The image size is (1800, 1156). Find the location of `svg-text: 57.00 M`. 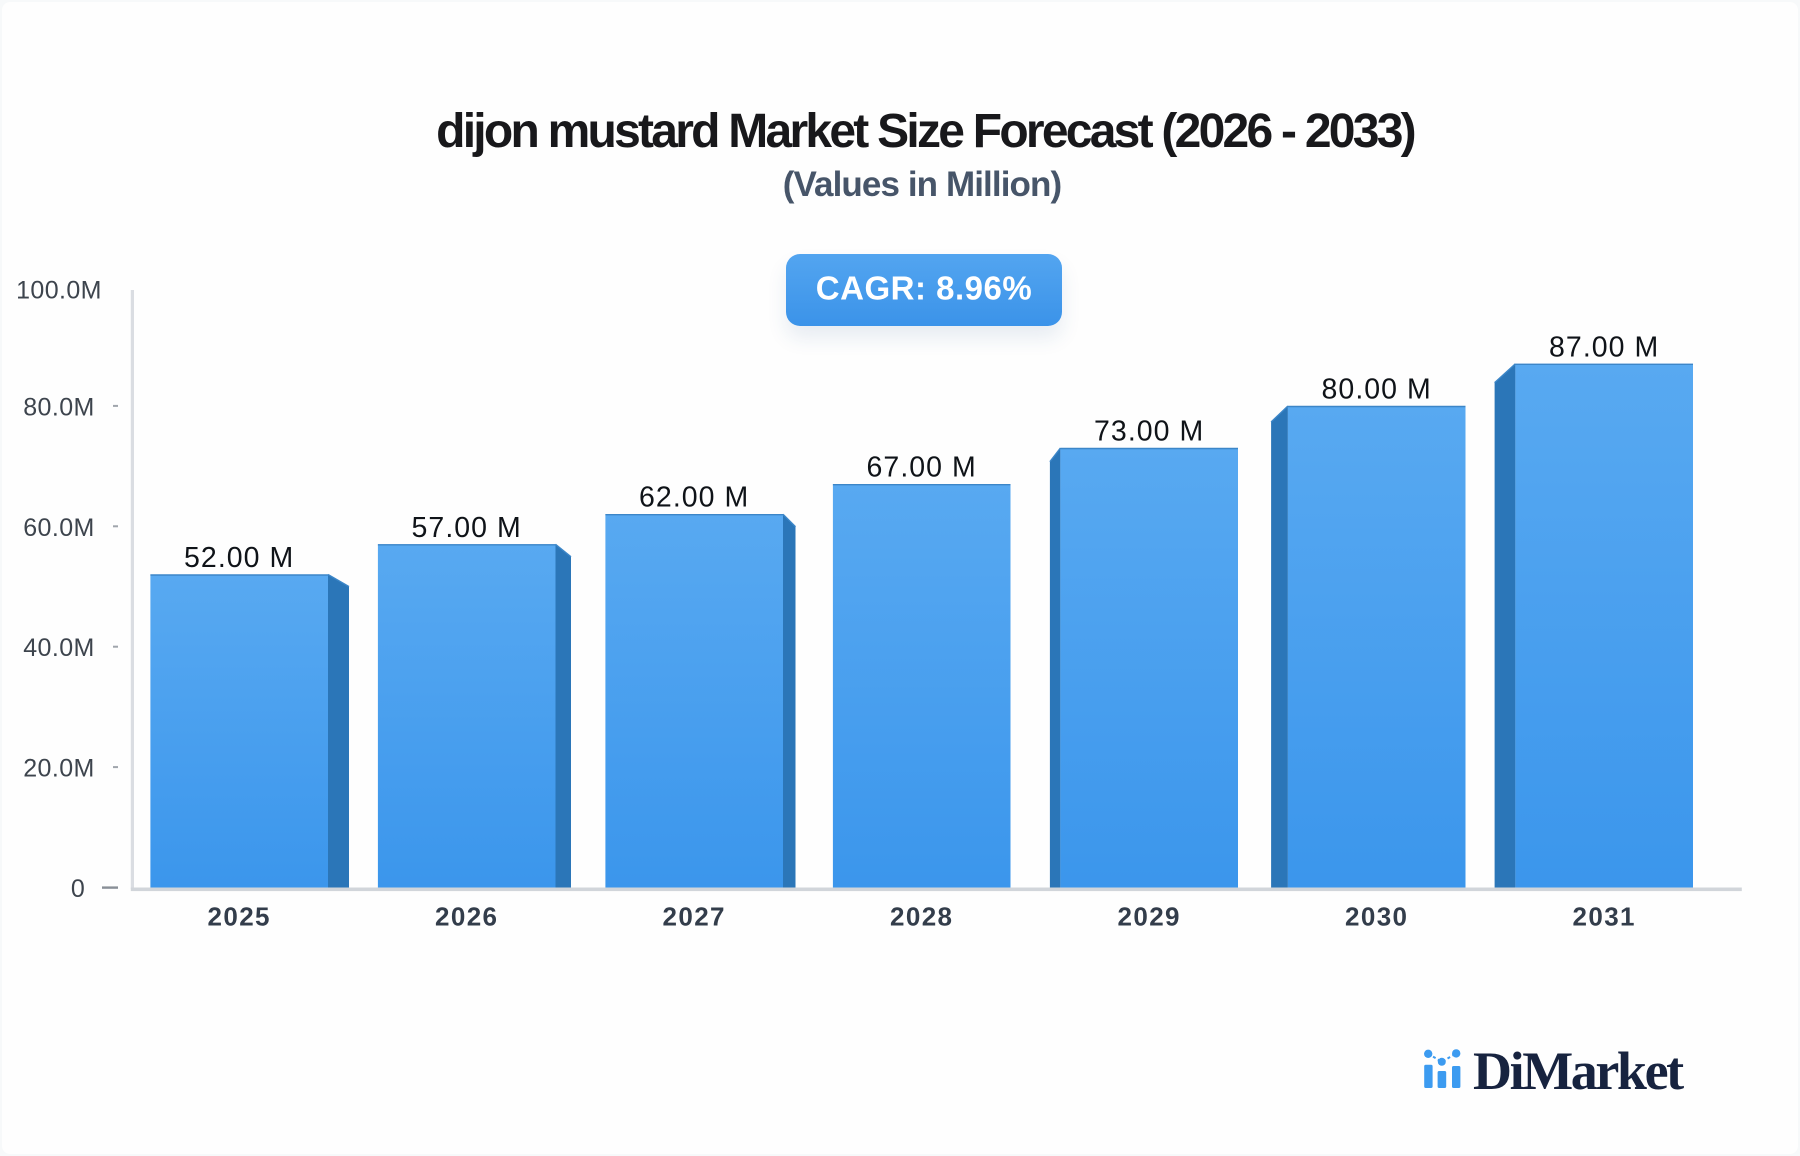

svg-text: 57.00 M is located at coordinates (467, 528).